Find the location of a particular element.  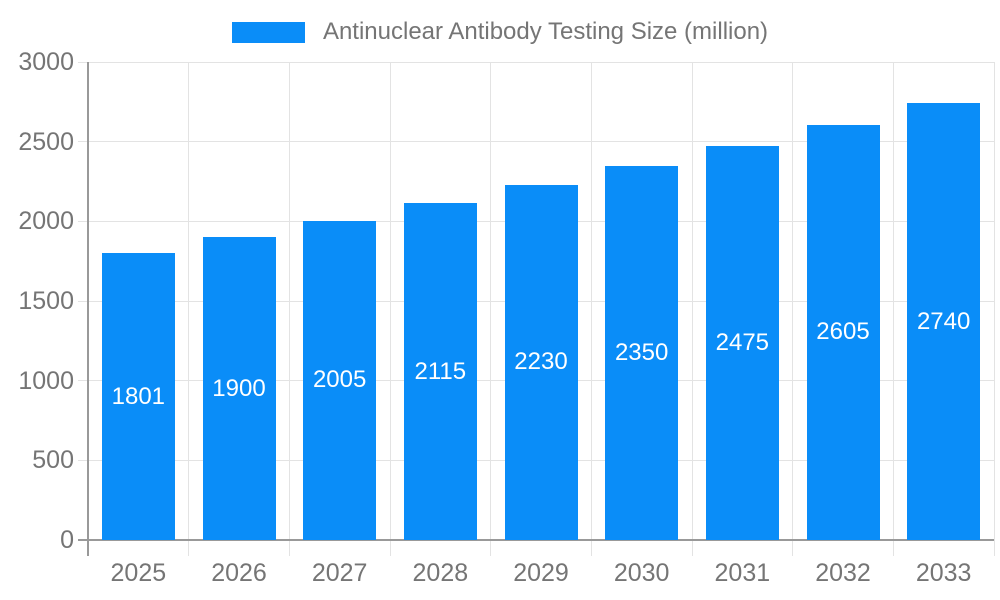

y-tick-label: 3000 is located at coordinates (46, 62).